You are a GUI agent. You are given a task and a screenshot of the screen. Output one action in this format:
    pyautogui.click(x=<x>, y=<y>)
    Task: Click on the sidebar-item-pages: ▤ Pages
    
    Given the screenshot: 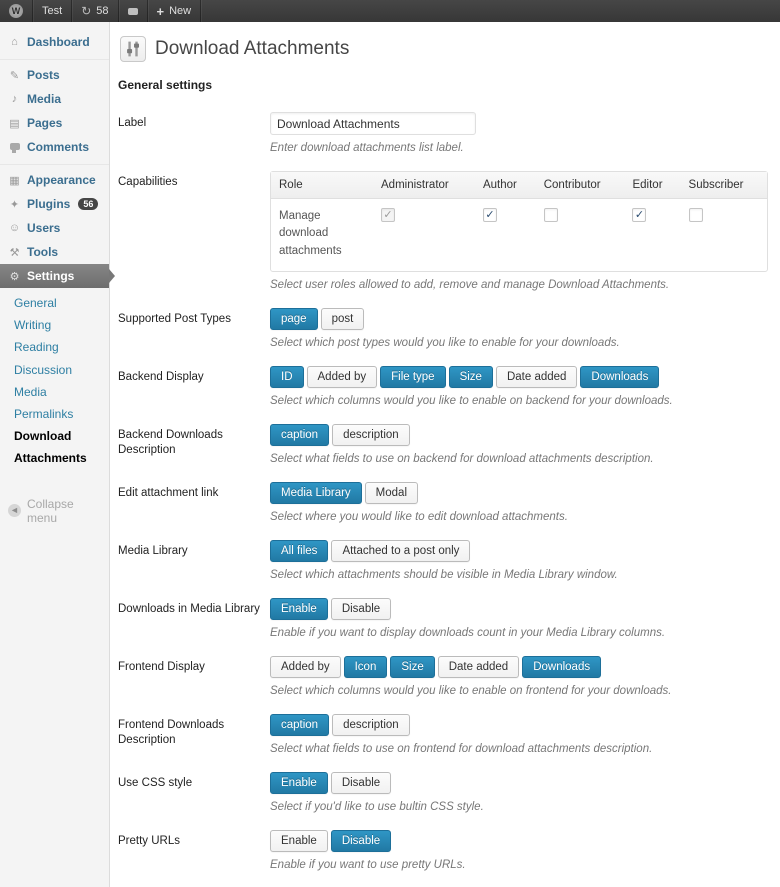 What is the action you would take?
    pyautogui.click(x=54, y=123)
    